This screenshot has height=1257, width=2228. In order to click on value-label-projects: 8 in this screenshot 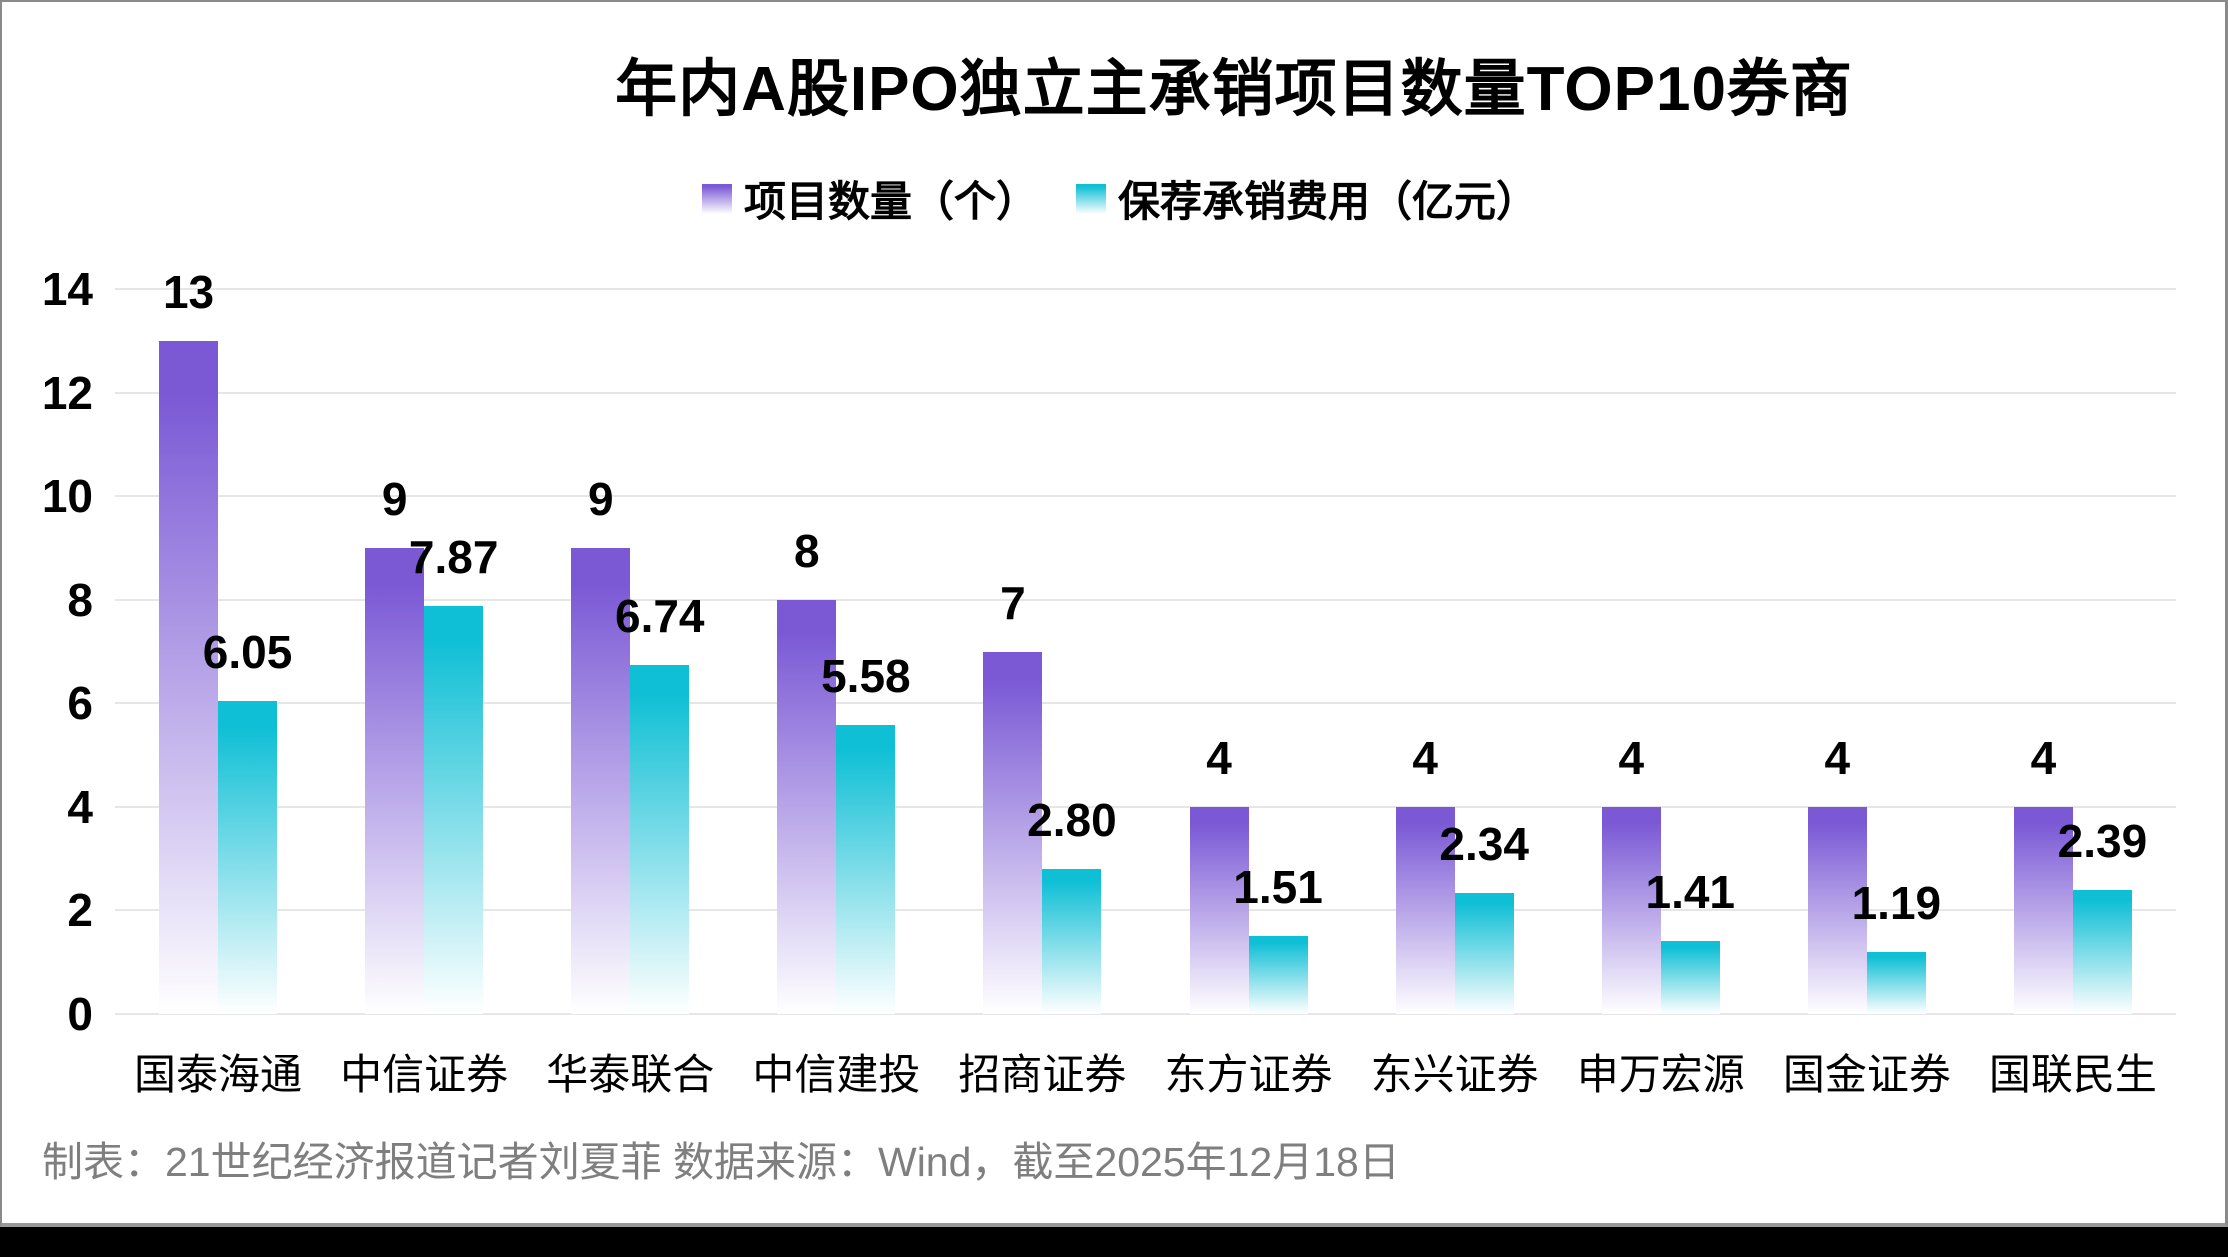, I will do `click(807, 550)`.